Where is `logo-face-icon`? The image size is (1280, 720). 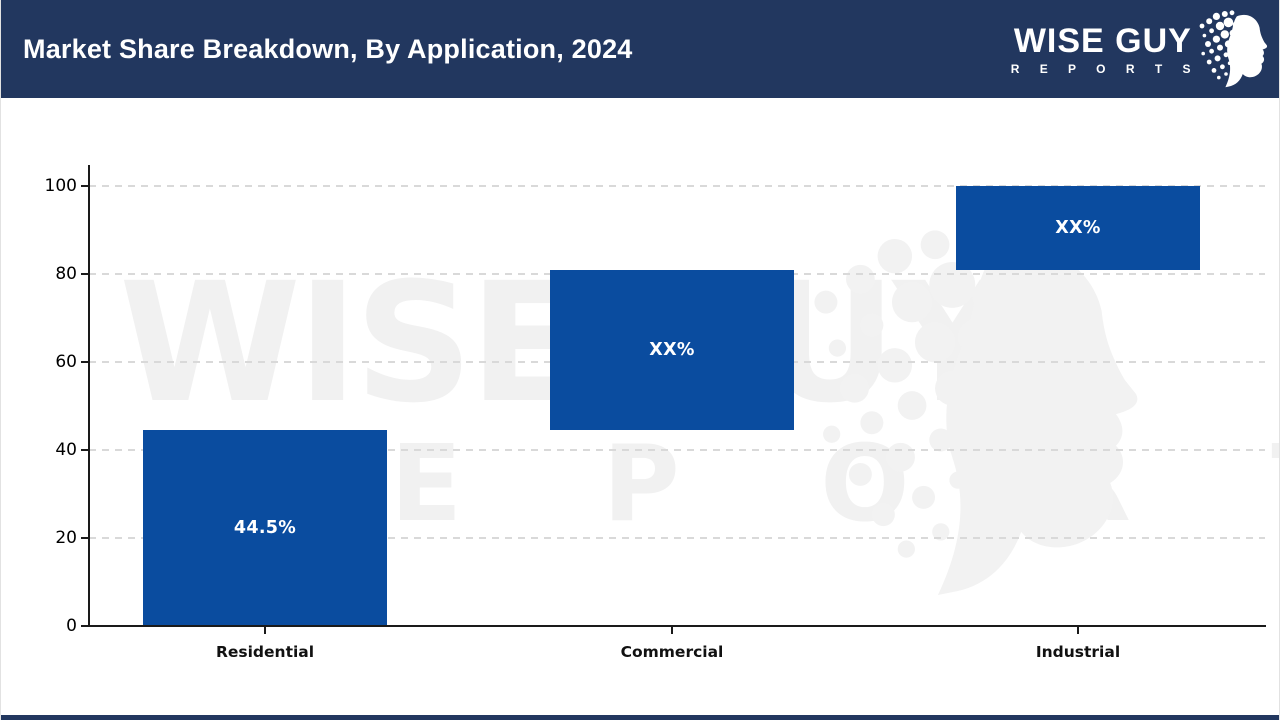 logo-face-icon is located at coordinates (1232, 50).